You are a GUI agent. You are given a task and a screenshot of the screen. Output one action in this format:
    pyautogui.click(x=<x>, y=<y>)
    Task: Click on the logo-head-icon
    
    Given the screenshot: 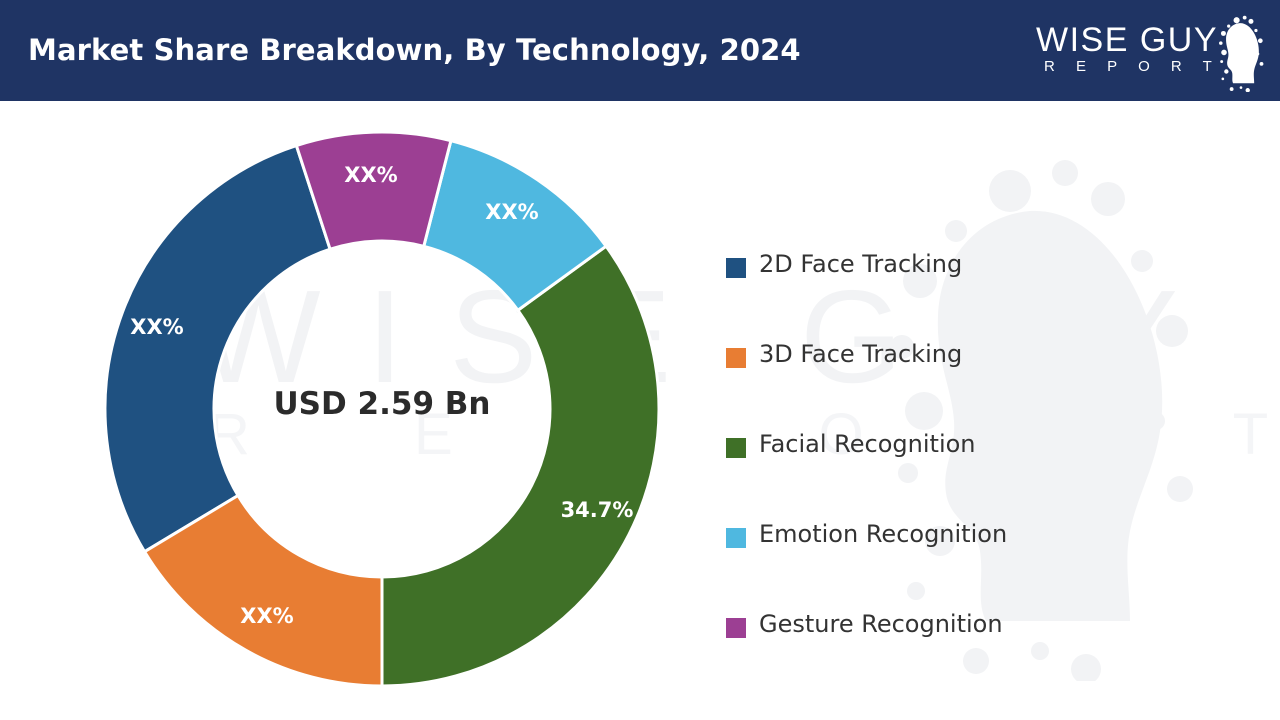 What is the action you would take?
    pyautogui.click(x=1241, y=53)
    